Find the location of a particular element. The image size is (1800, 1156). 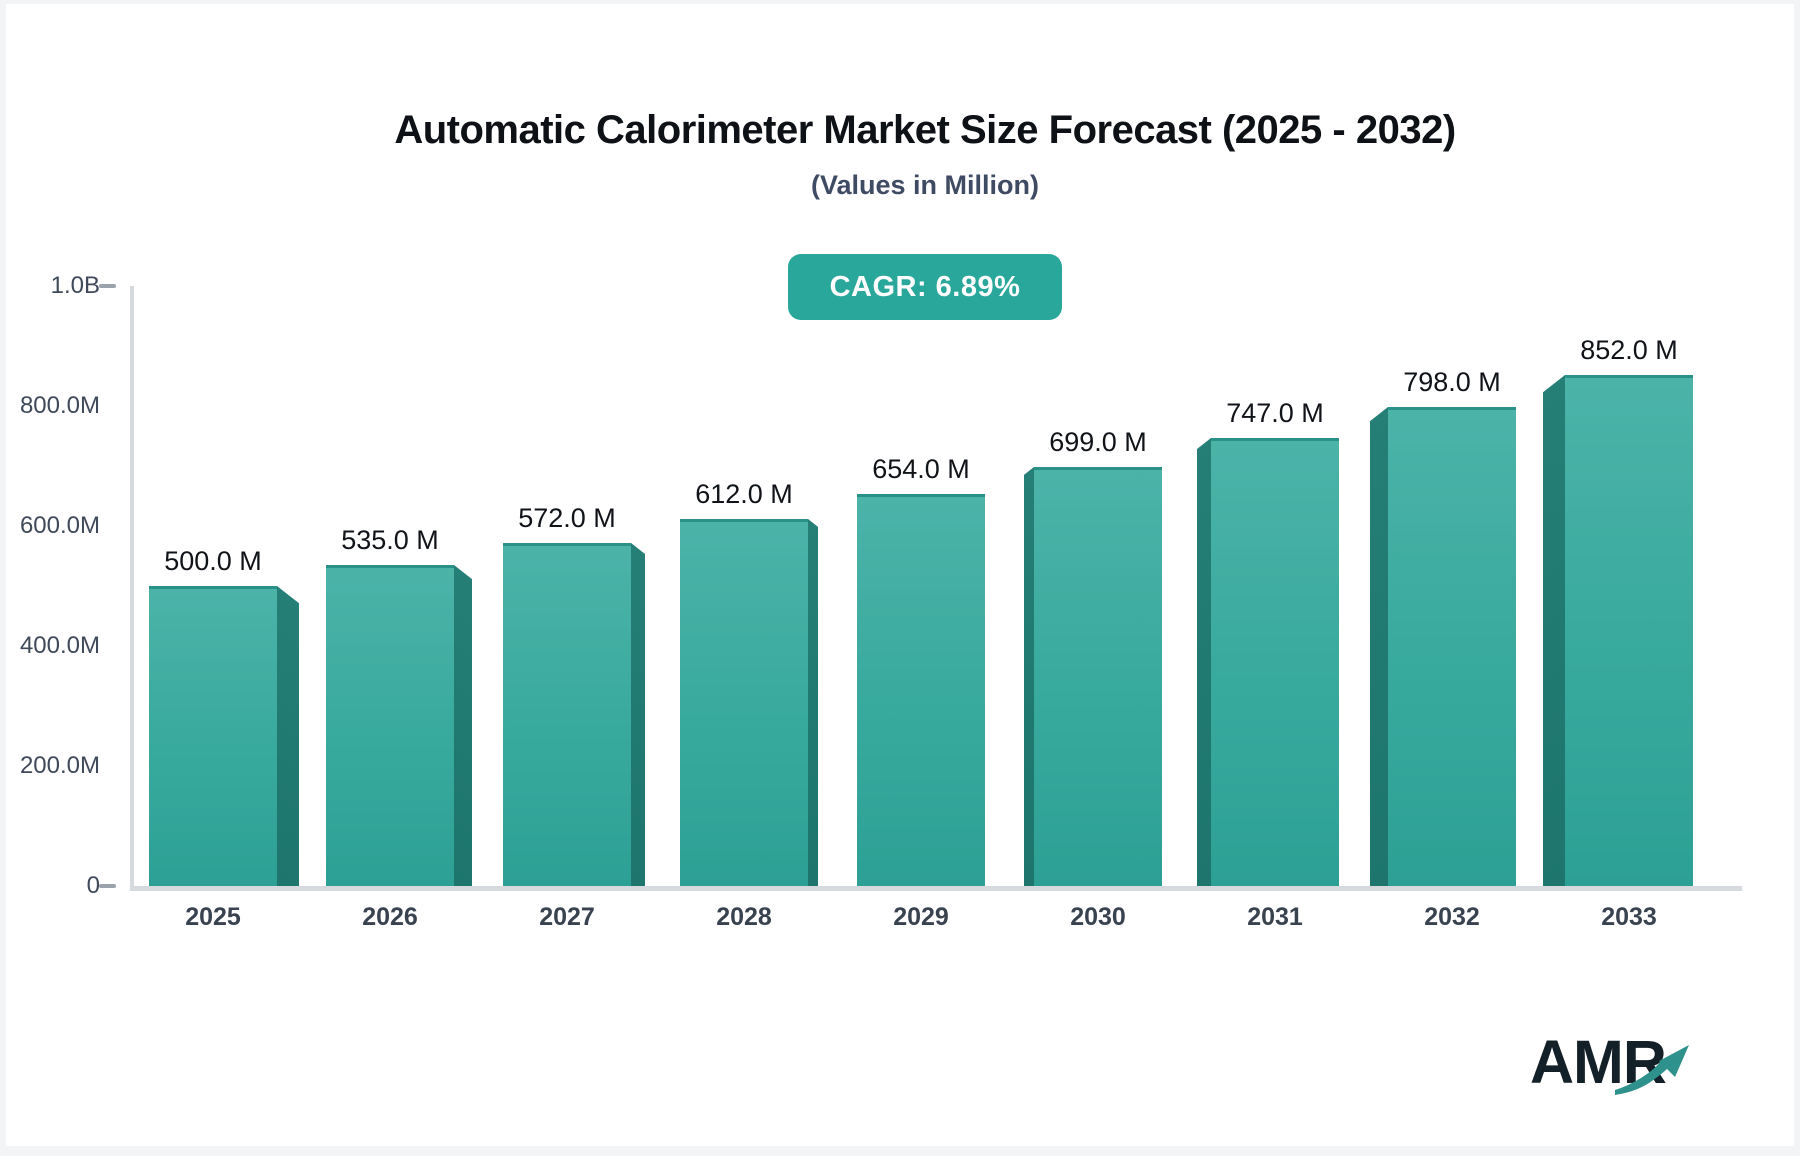

x-axis-label: 2030 is located at coordinates (1098, 917).